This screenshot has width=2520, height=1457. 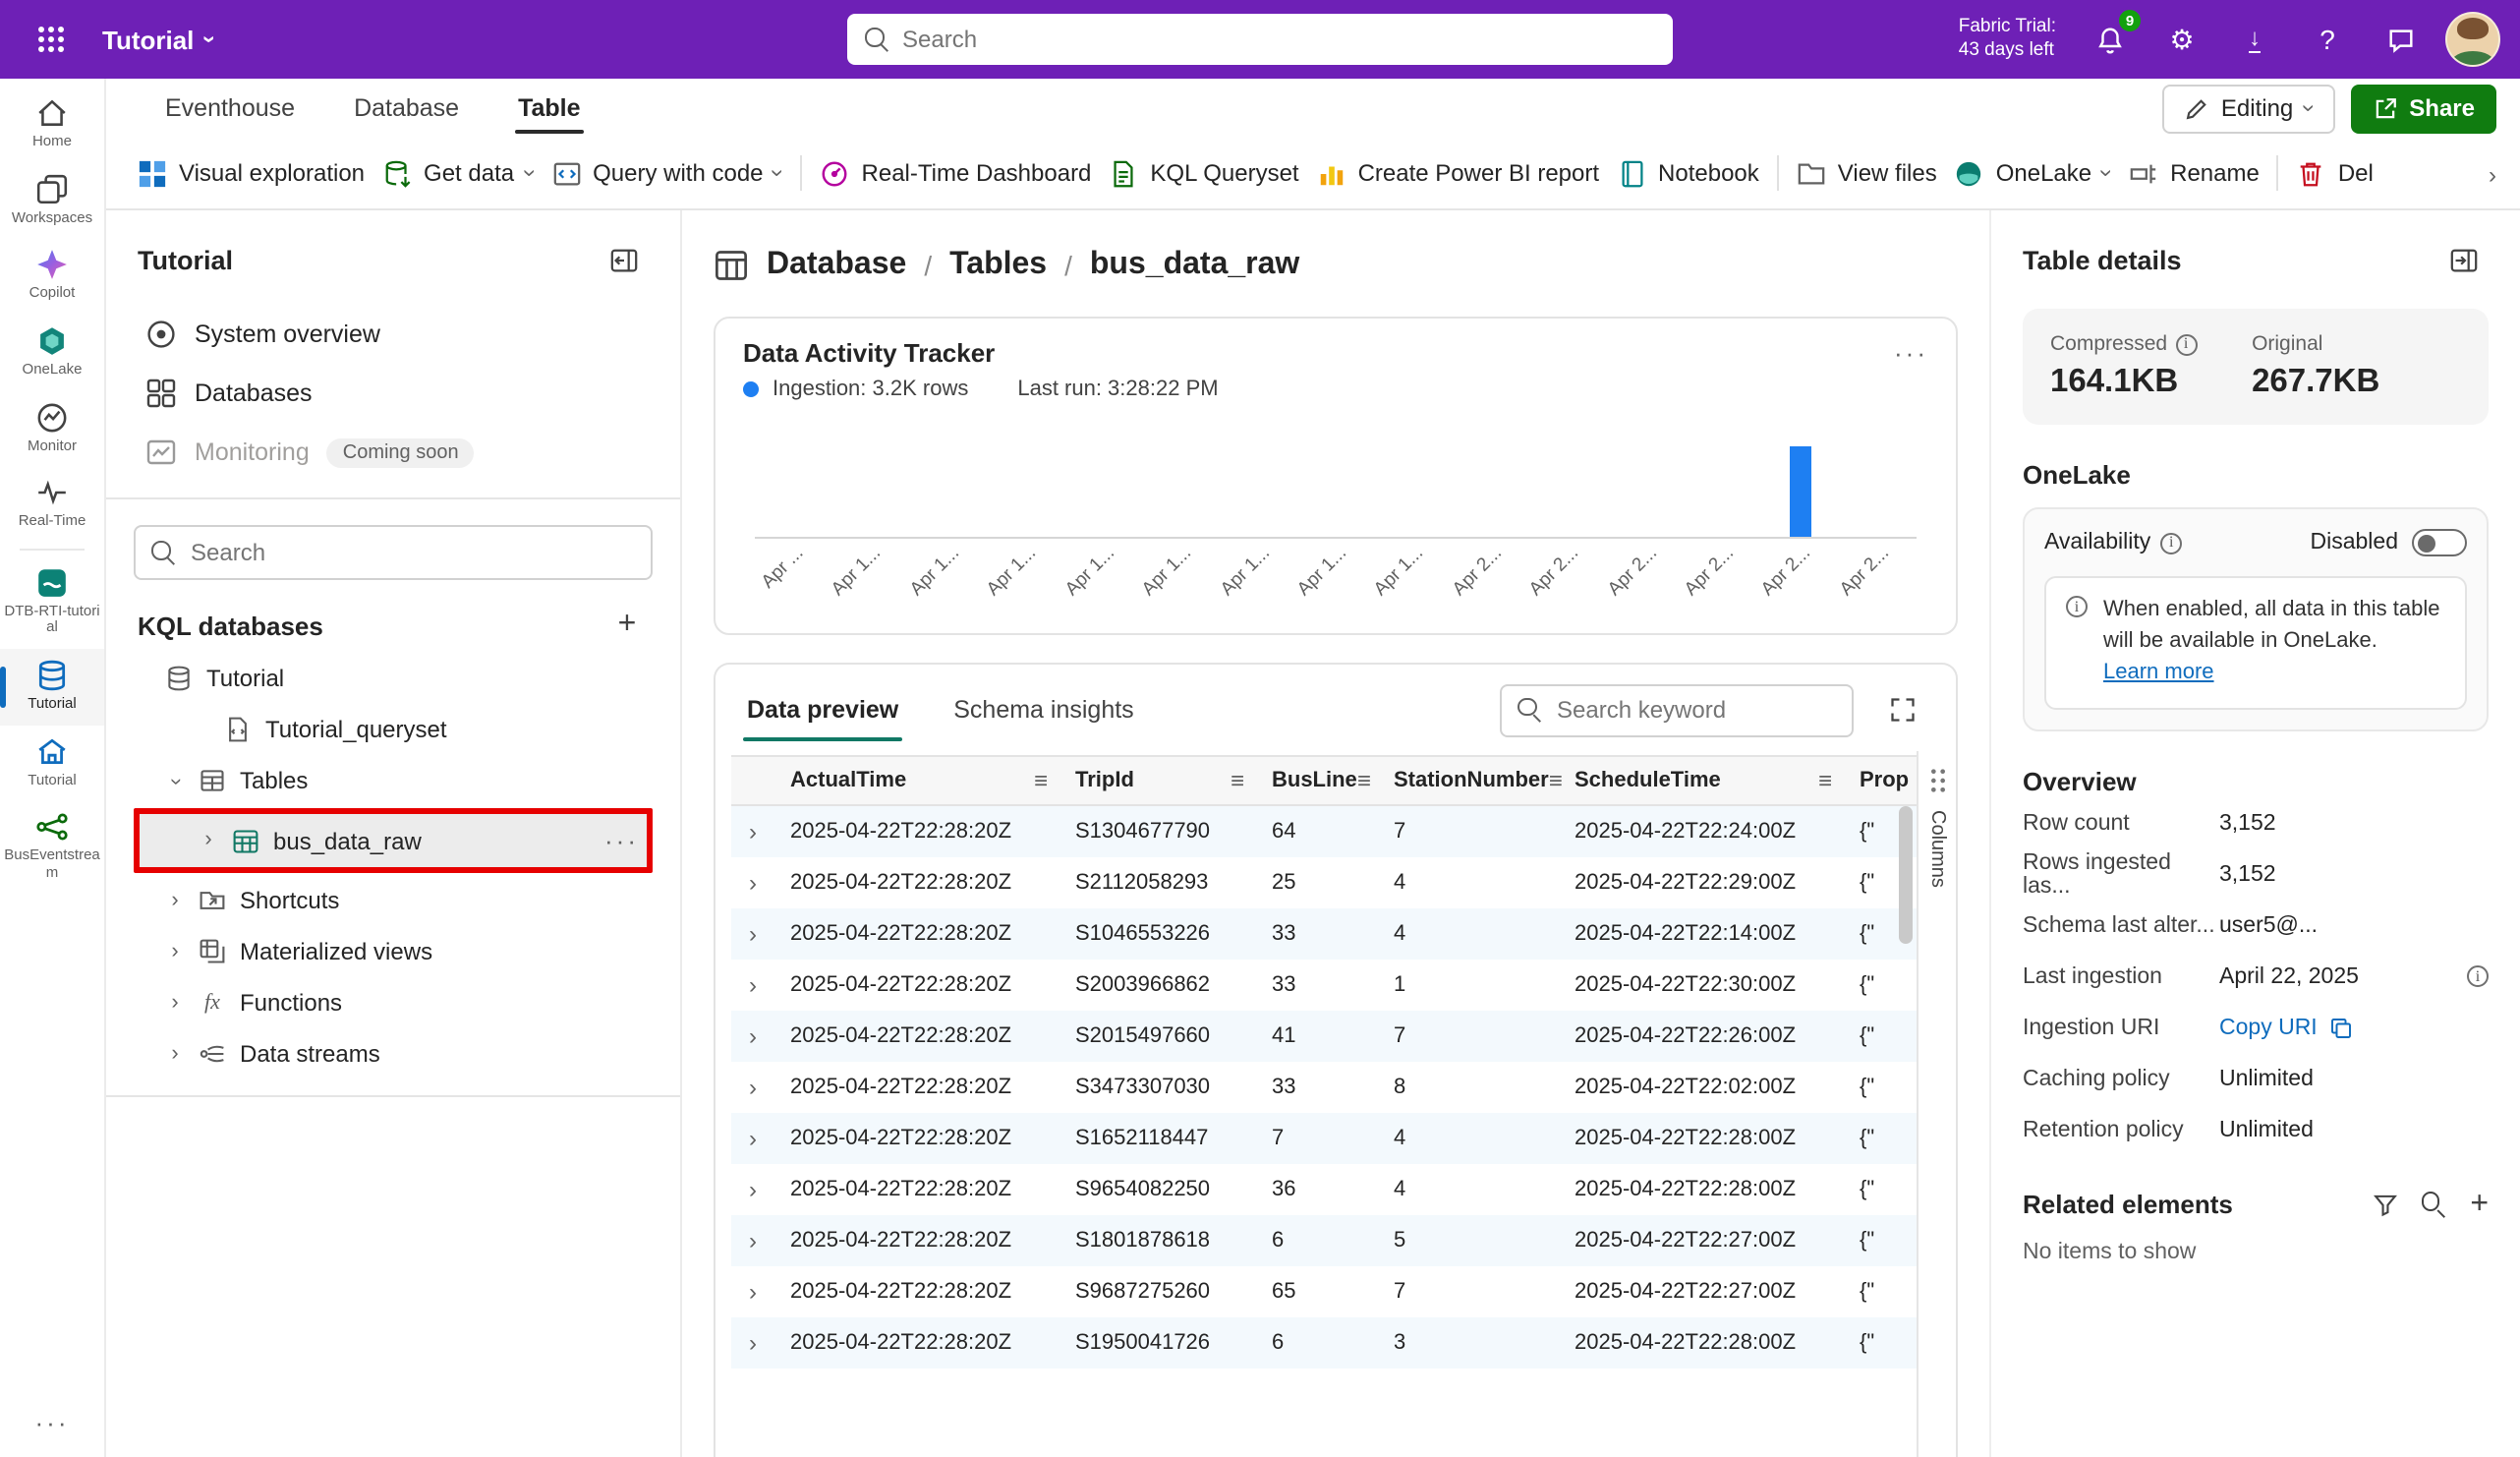 What do you see at coordinates (549, 108) in the screenshot?
I see `tab-table: Table` at bounding box center [549, 108].